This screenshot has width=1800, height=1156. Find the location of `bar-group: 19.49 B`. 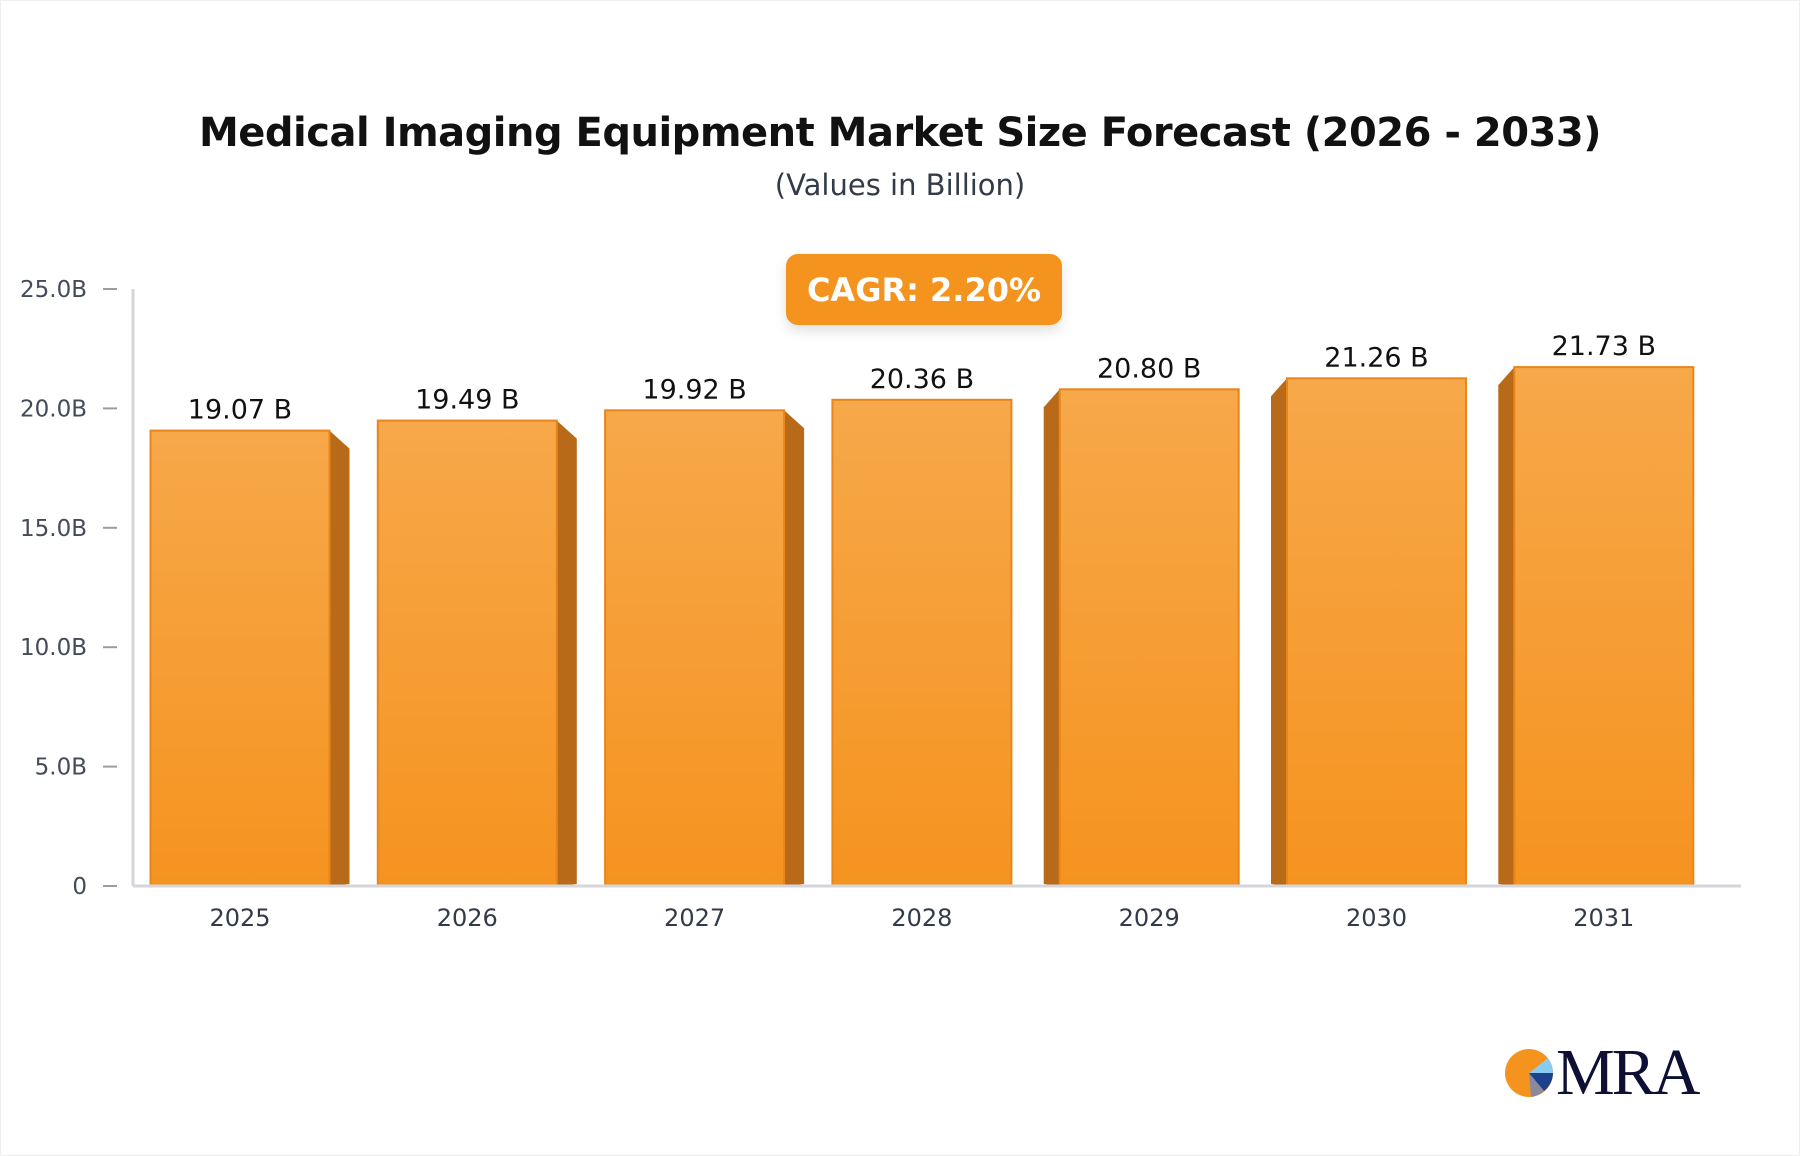

bar-group: 19.49 B is located at coordinates (476, 636).